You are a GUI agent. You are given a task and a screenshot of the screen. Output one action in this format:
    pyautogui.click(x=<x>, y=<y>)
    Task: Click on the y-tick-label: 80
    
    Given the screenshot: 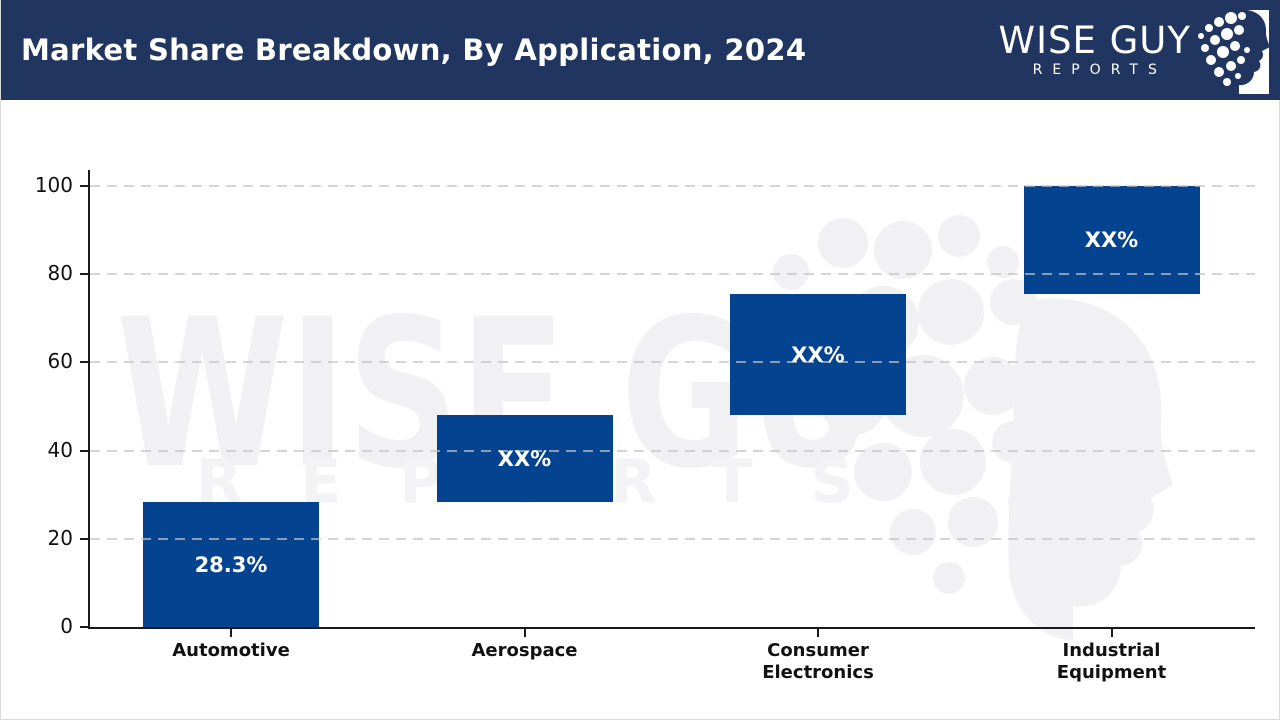 What is the action you would take?
    pyautogui.click(x=60, y=273)
    